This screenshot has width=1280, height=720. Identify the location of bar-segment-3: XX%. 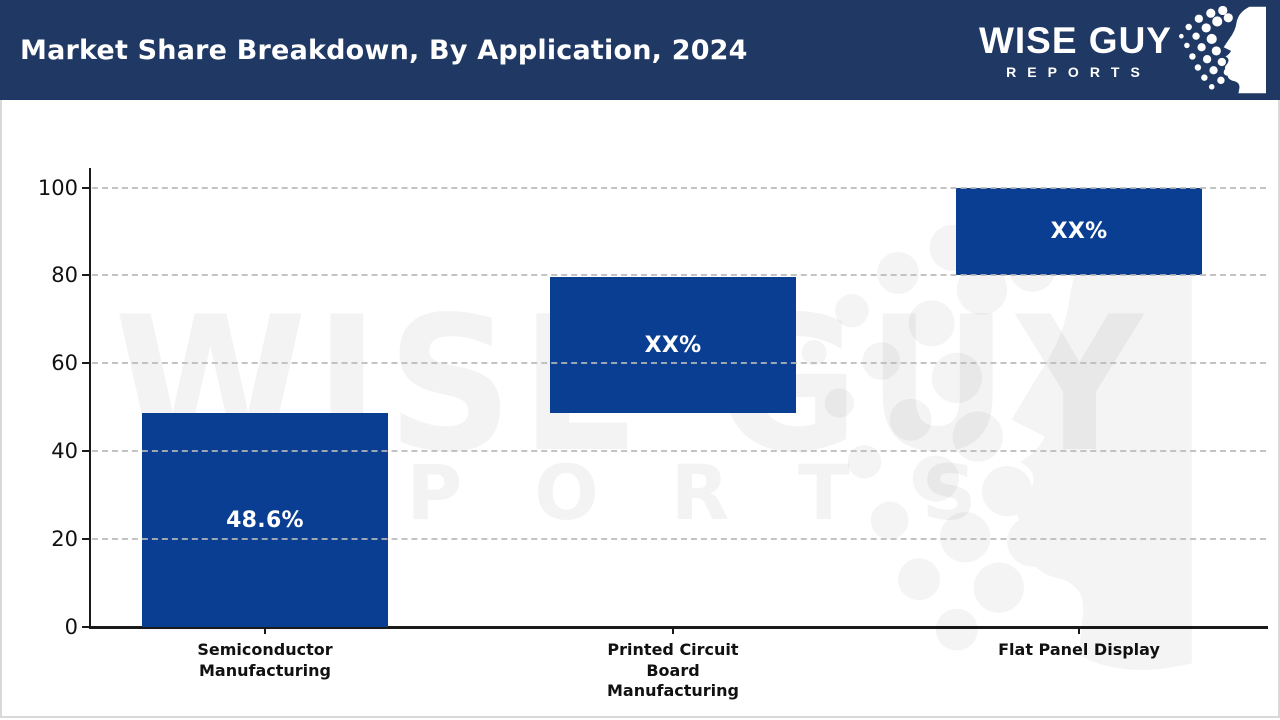
(1079, 231).